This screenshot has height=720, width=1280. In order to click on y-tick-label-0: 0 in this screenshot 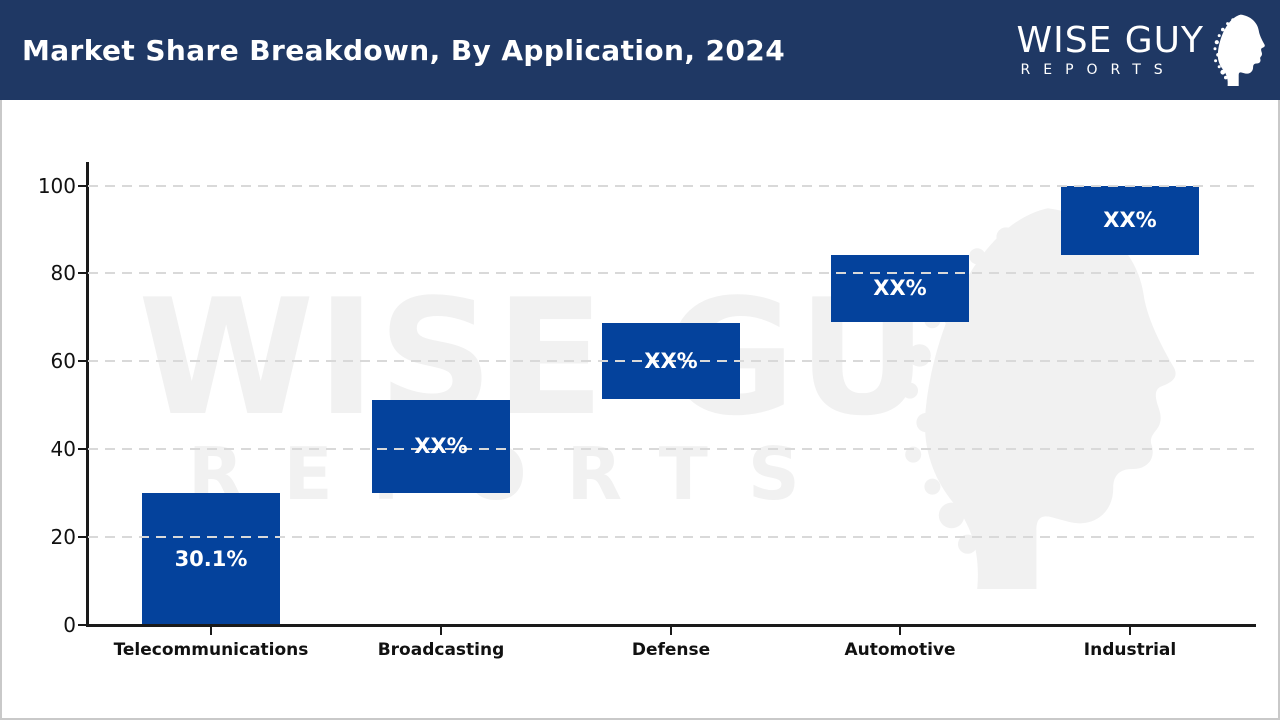, I will do `click(69, 625)`.